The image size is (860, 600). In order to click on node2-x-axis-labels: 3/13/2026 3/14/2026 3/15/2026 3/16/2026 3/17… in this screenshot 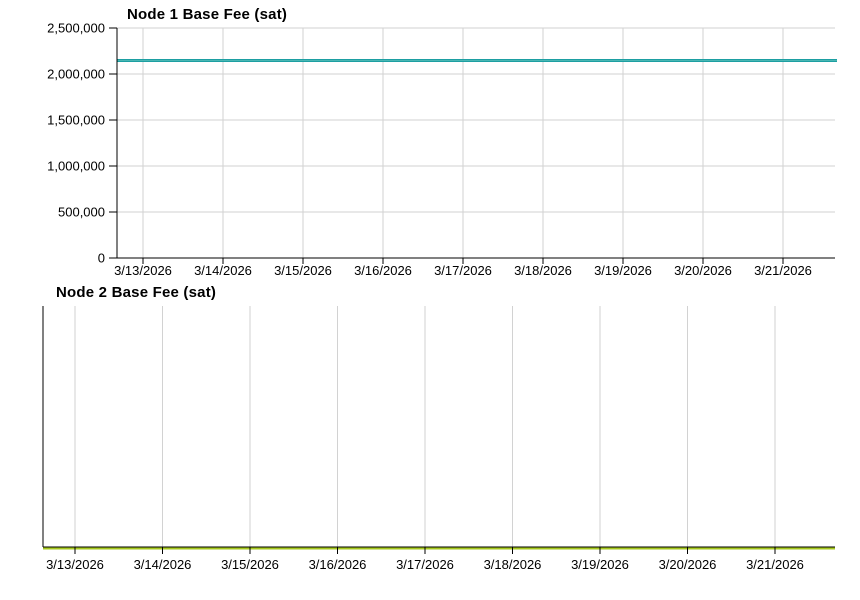, I will do `click(425, 559)`.